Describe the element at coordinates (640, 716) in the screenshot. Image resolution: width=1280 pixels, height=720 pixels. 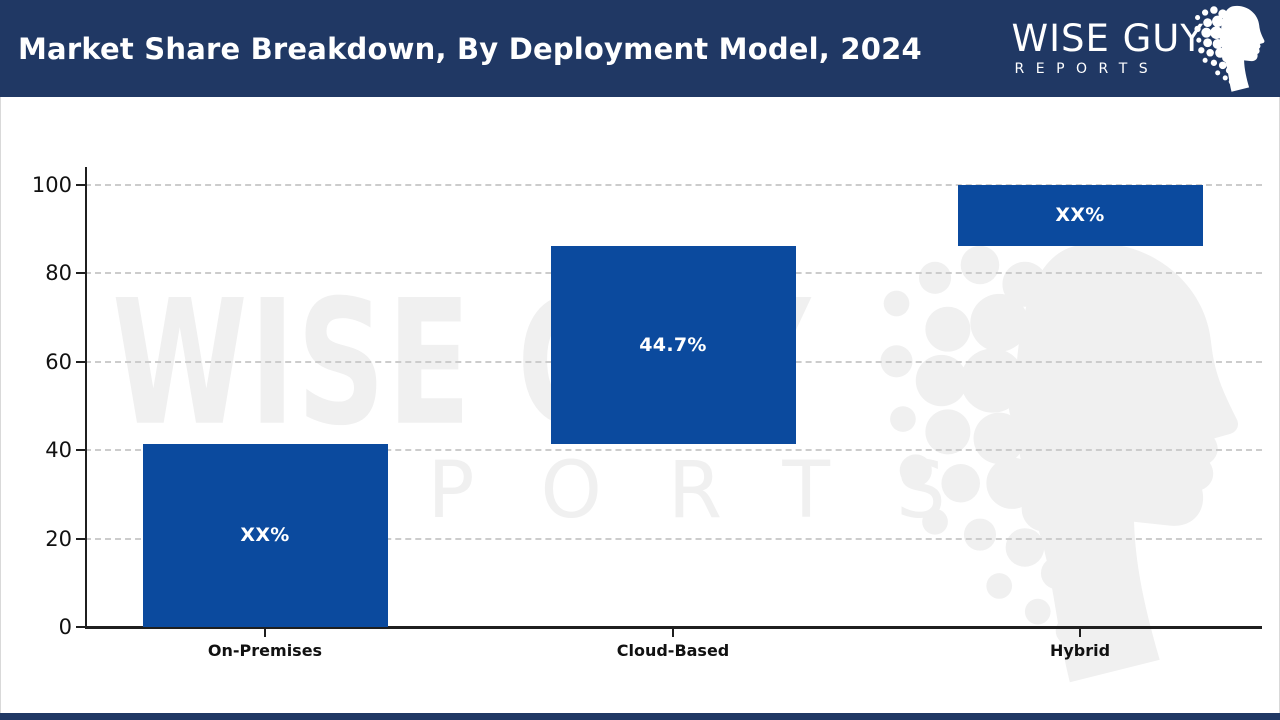
I see `footer-bar` at that location.